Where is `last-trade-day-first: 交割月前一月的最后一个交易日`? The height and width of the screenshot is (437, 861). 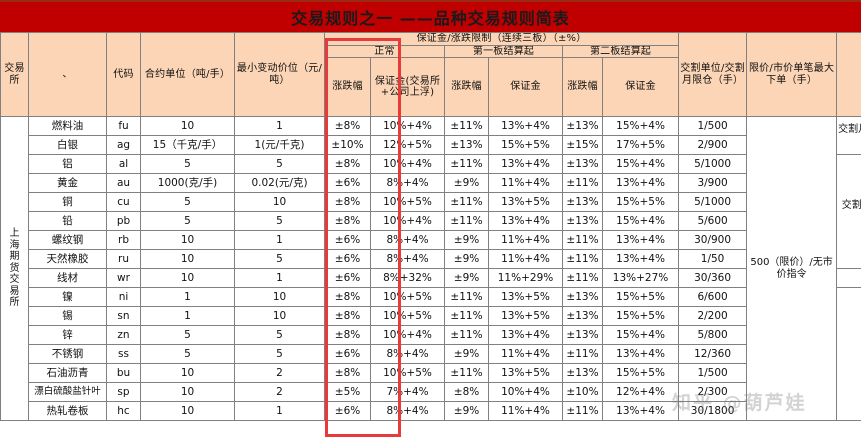 last-trade-day-first: 交割月前一月的最后一个交易日 is located at coordinates (848, 135).